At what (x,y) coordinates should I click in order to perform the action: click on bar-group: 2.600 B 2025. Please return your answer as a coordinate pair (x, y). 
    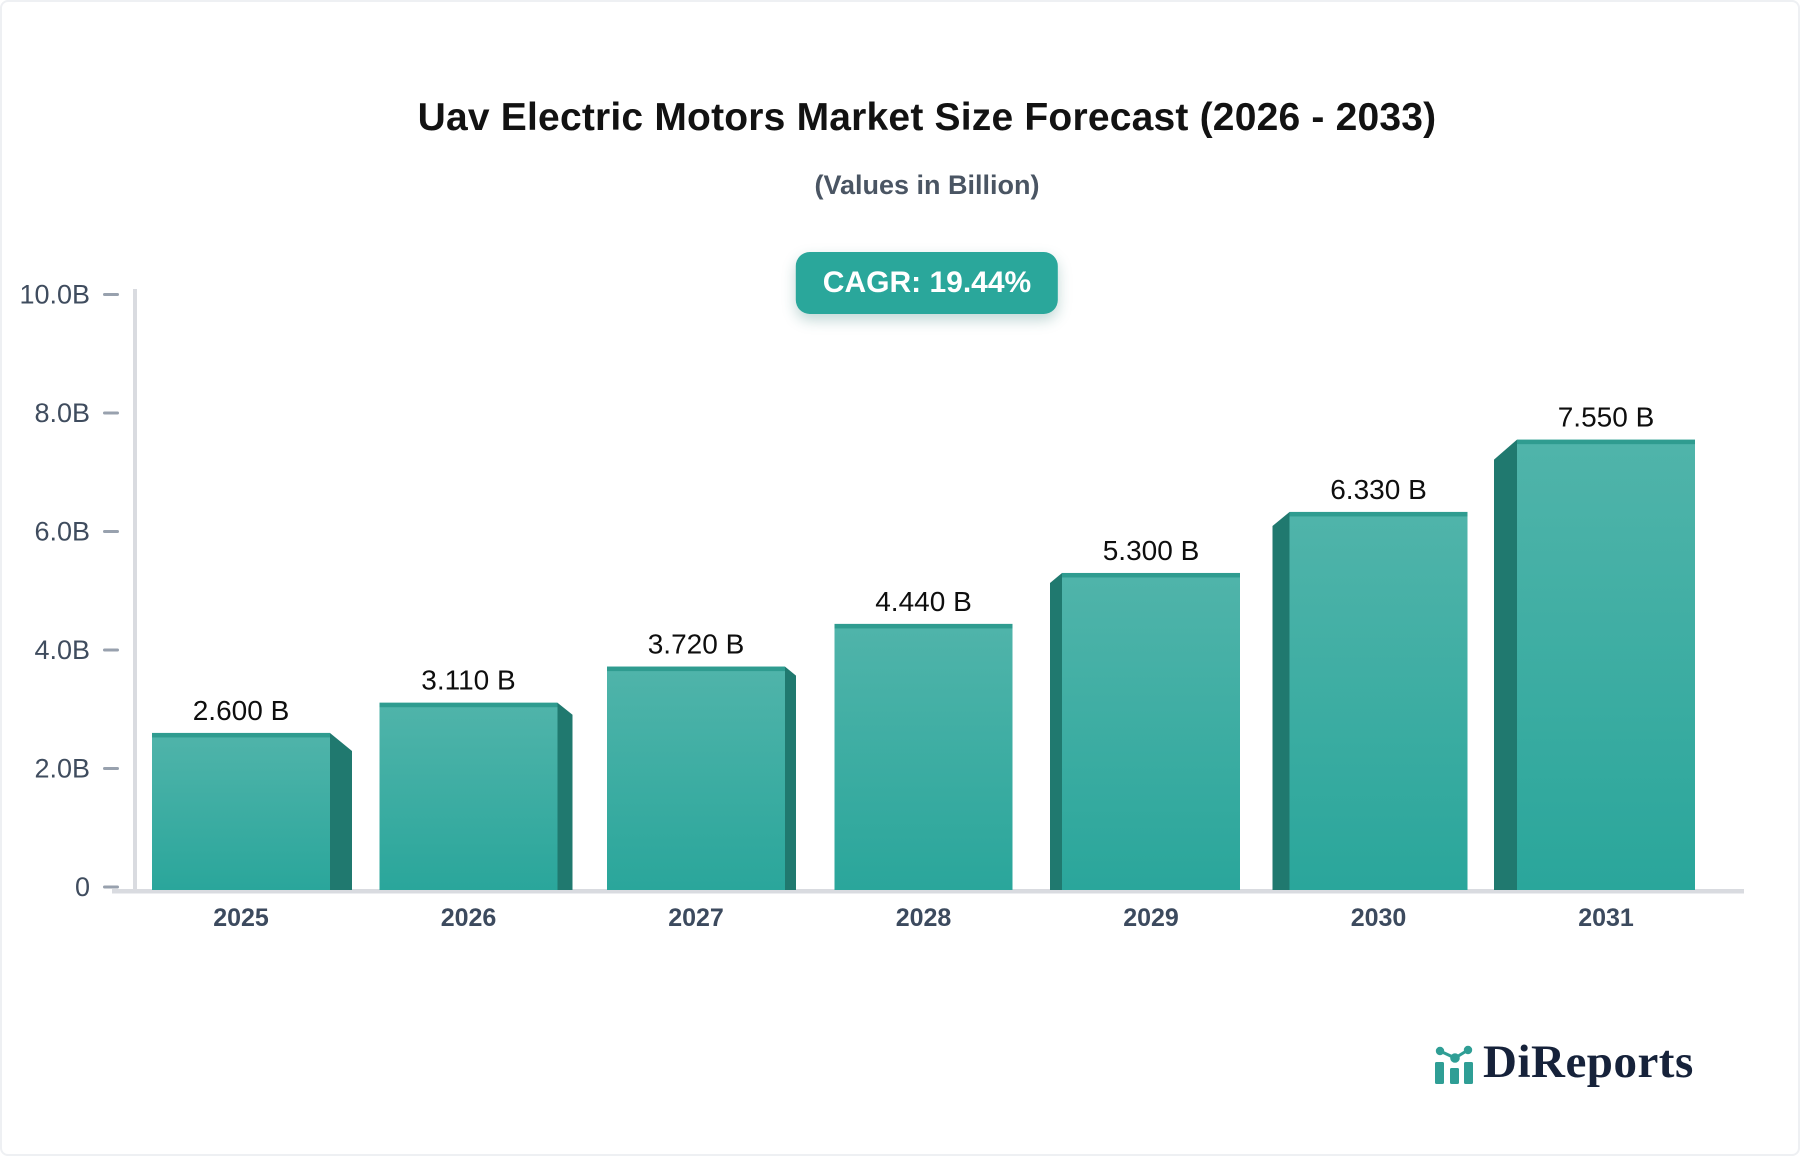
    Looking at the image, I should click on (252, 813).